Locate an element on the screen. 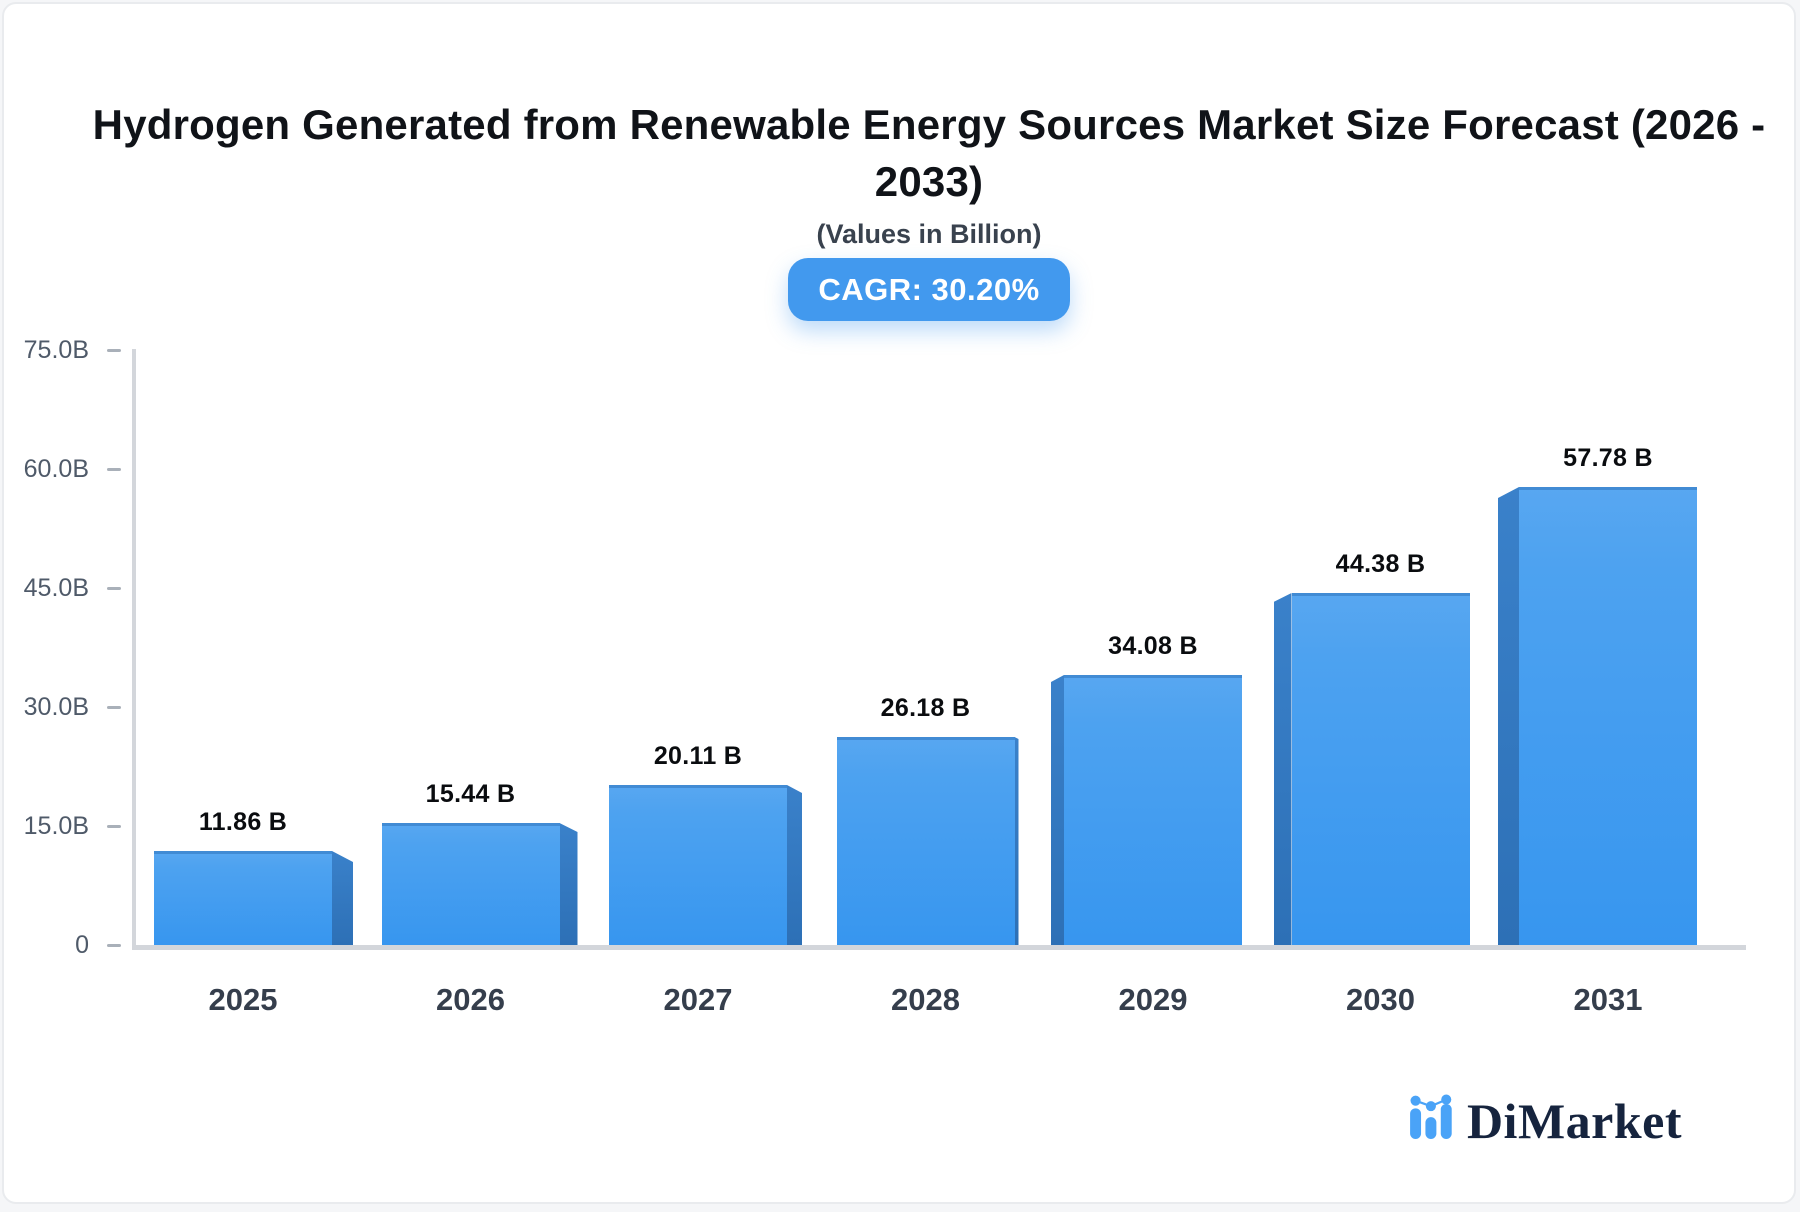 This screenshot has width=1800, height=1212. bar-value-label: 34.08 B is located at coordinates (1153, 646).